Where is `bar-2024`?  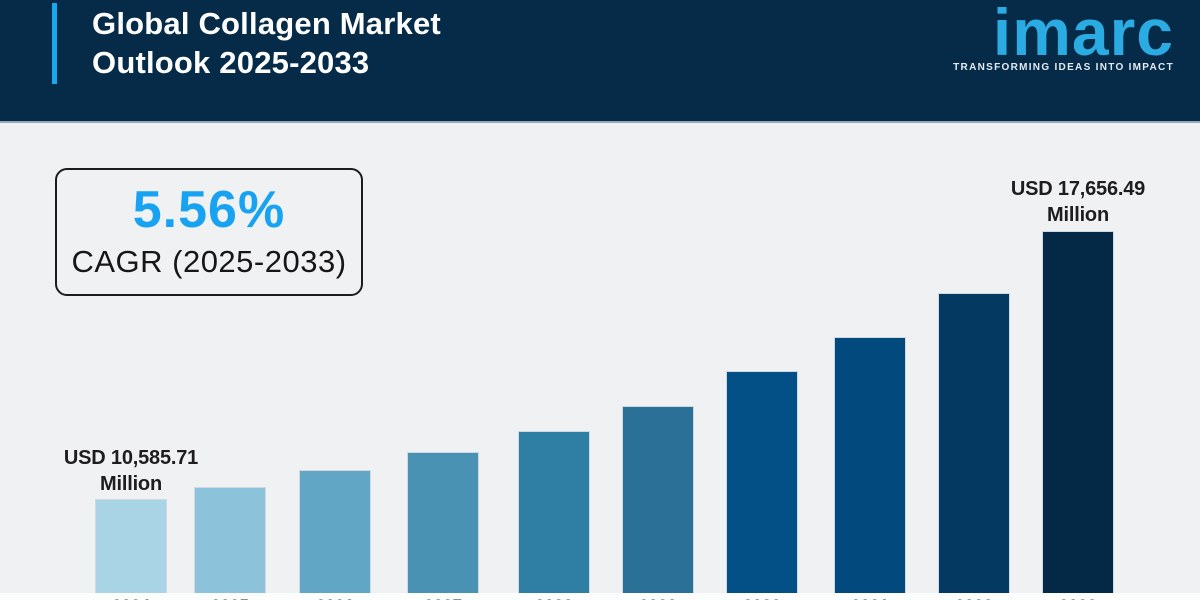
bar-2024 is located at coordinates (131, 546).